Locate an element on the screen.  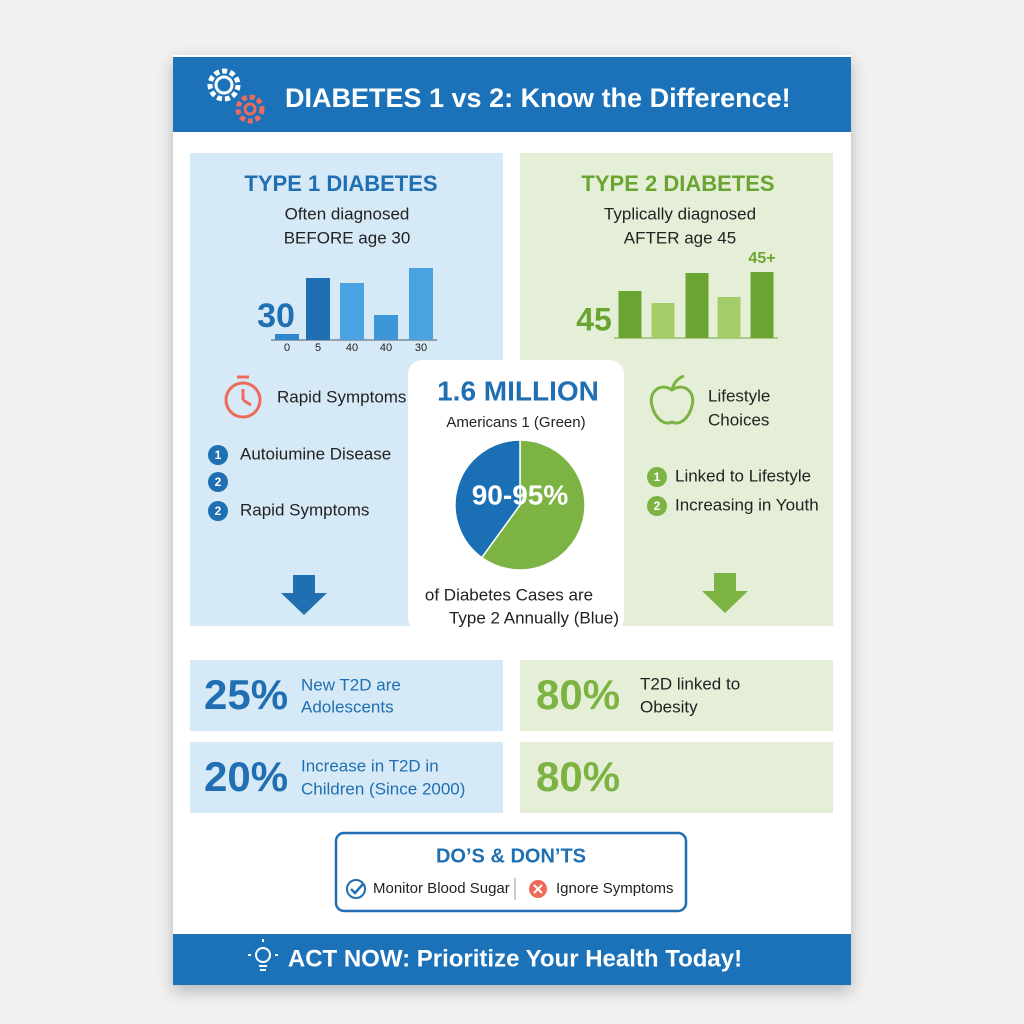
type1-chart-label: 30 is located at coordinates (276, 316).